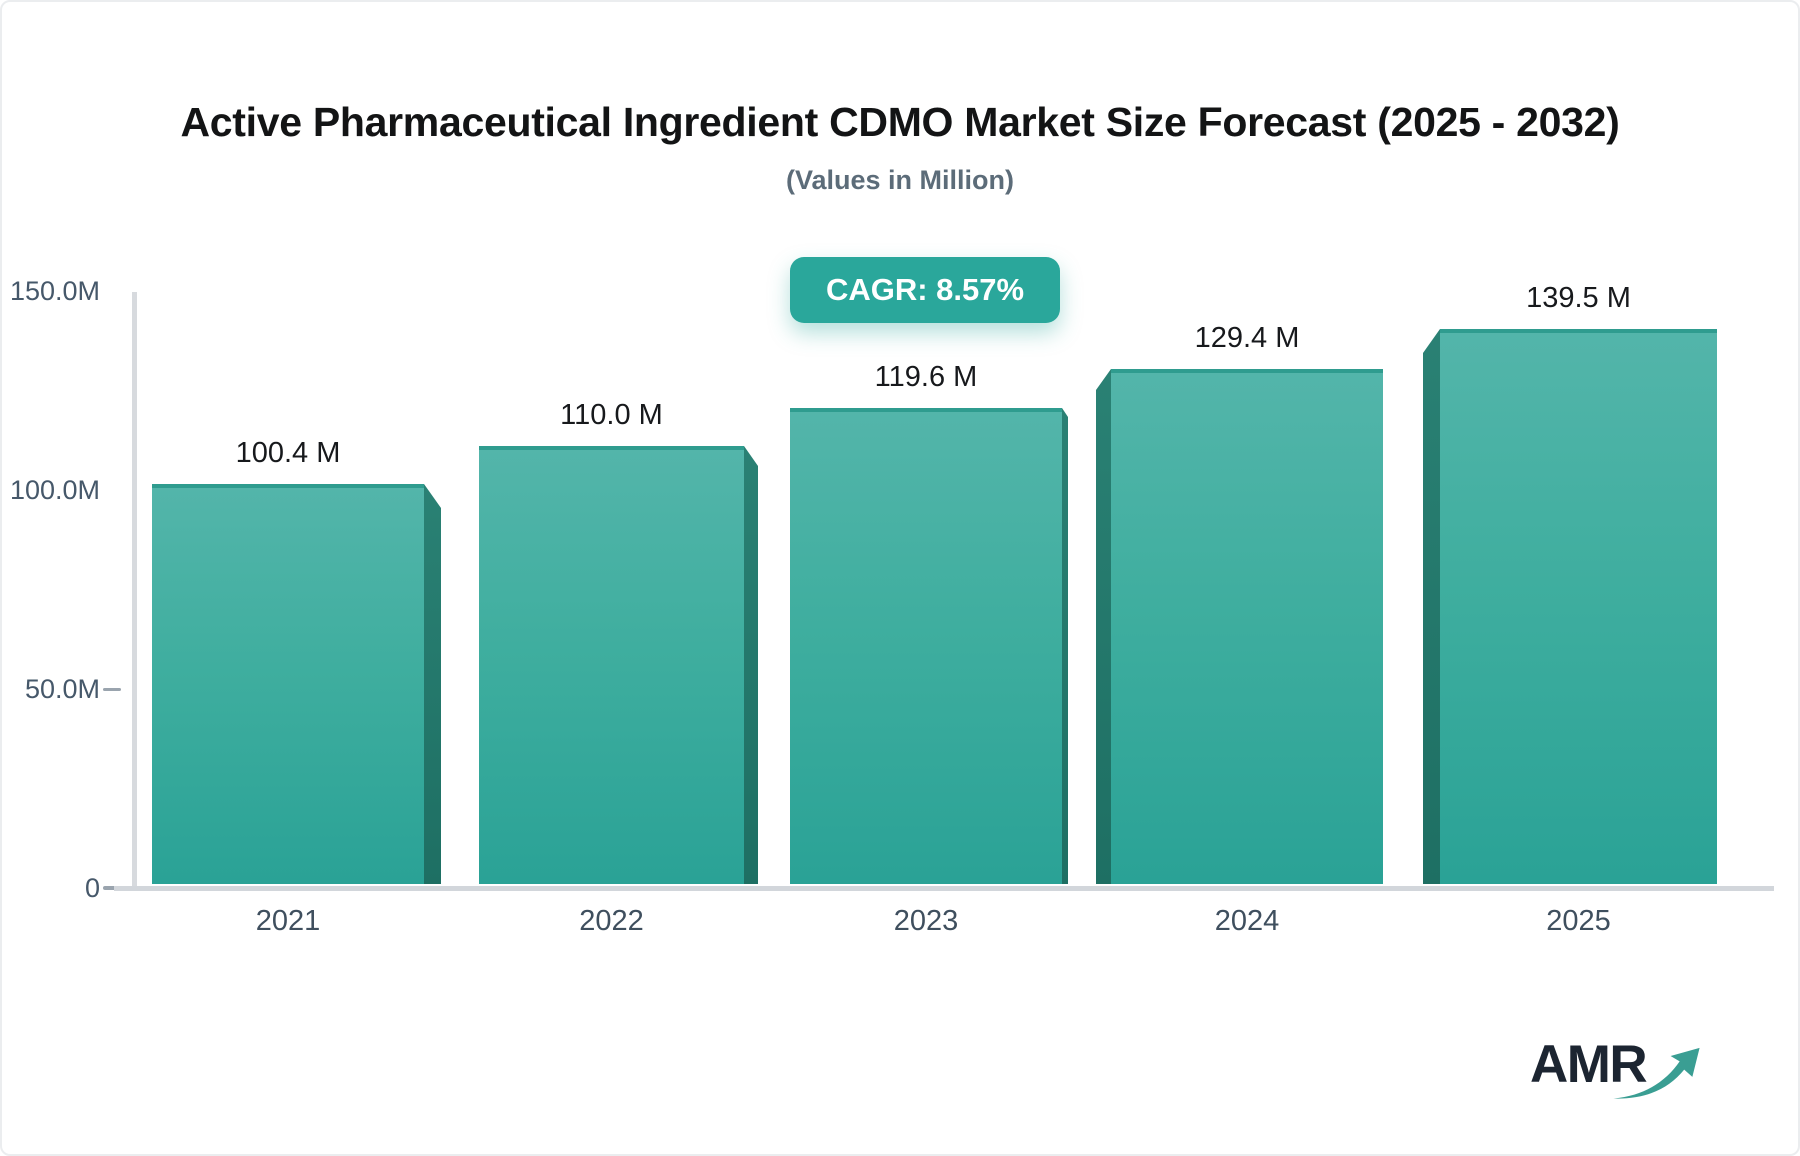  What do you see at coordinates (900, 180) in the screenshot?
I see `chart-subtitle: (Values in Million)` at bounding box center [900, 180].